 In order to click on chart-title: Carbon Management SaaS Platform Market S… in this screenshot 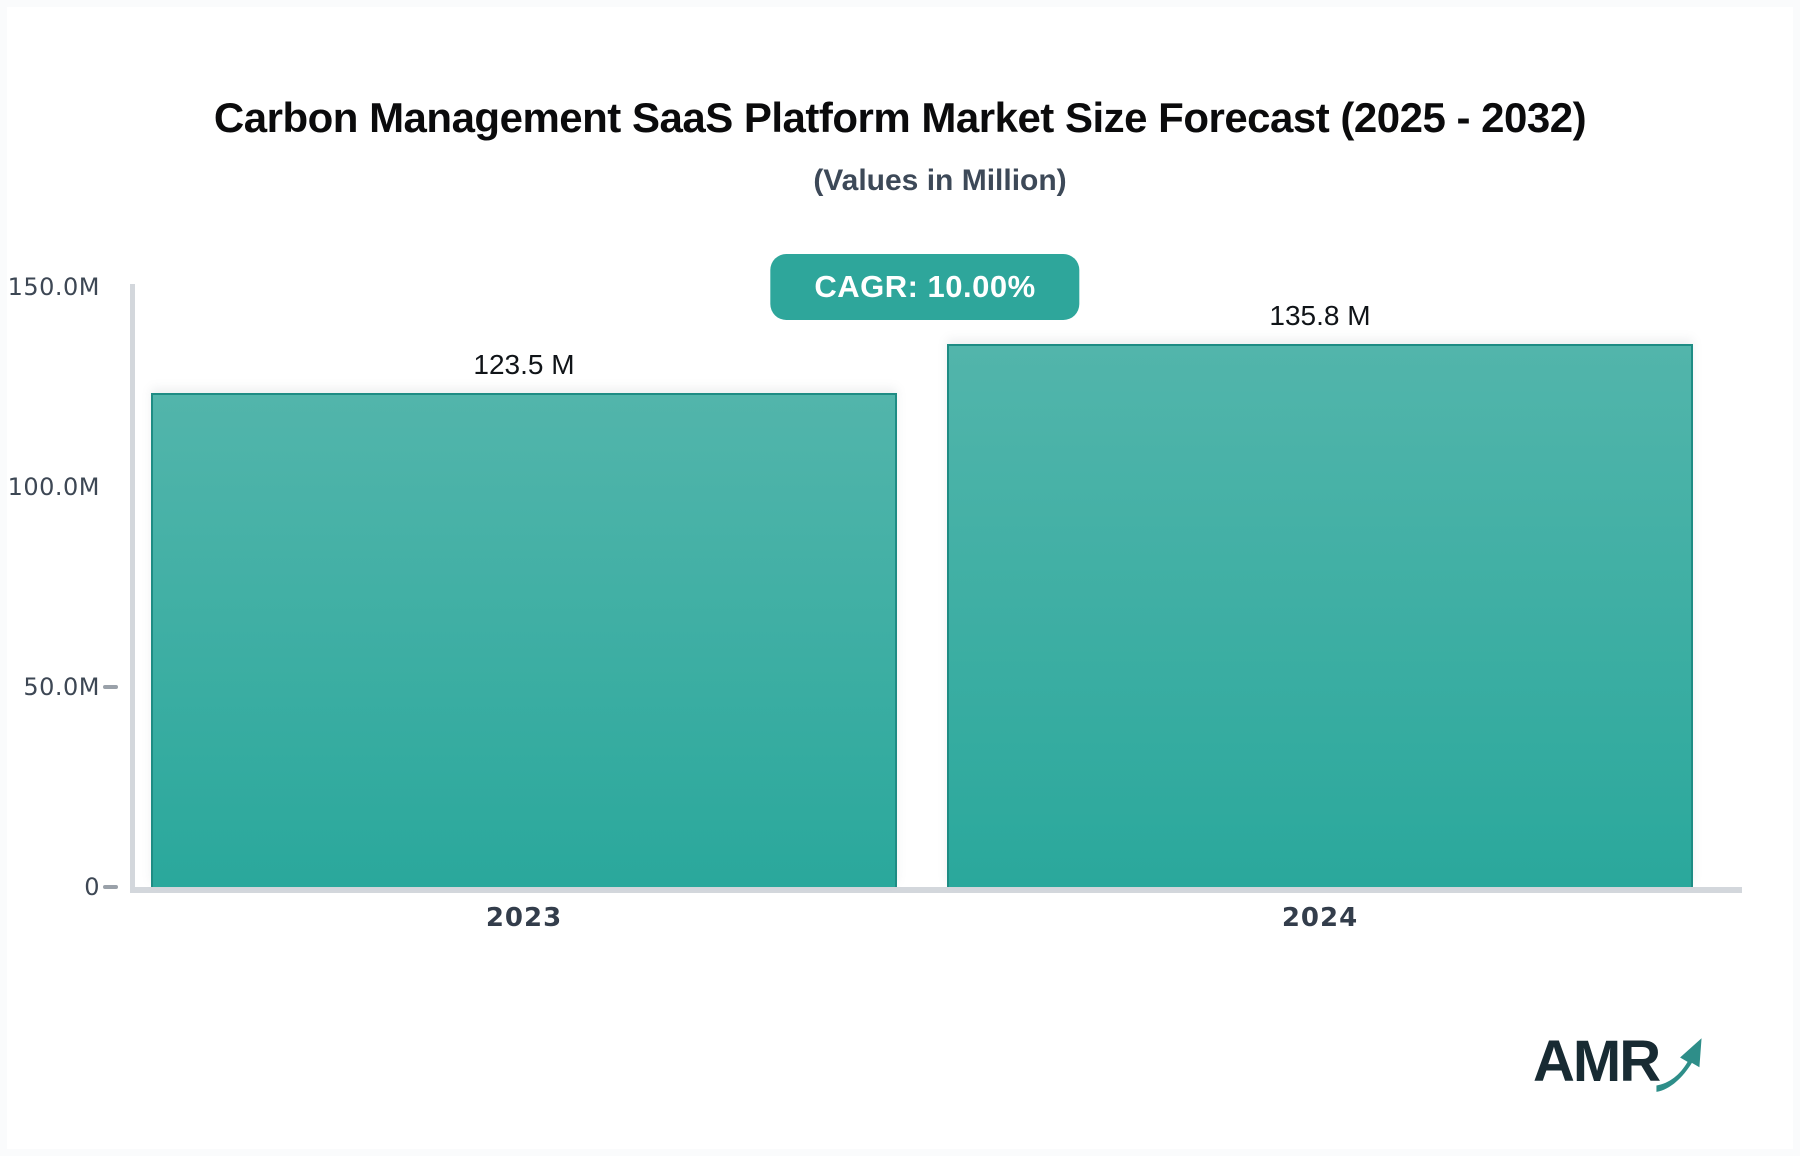, I will do `click(900, 117)`.